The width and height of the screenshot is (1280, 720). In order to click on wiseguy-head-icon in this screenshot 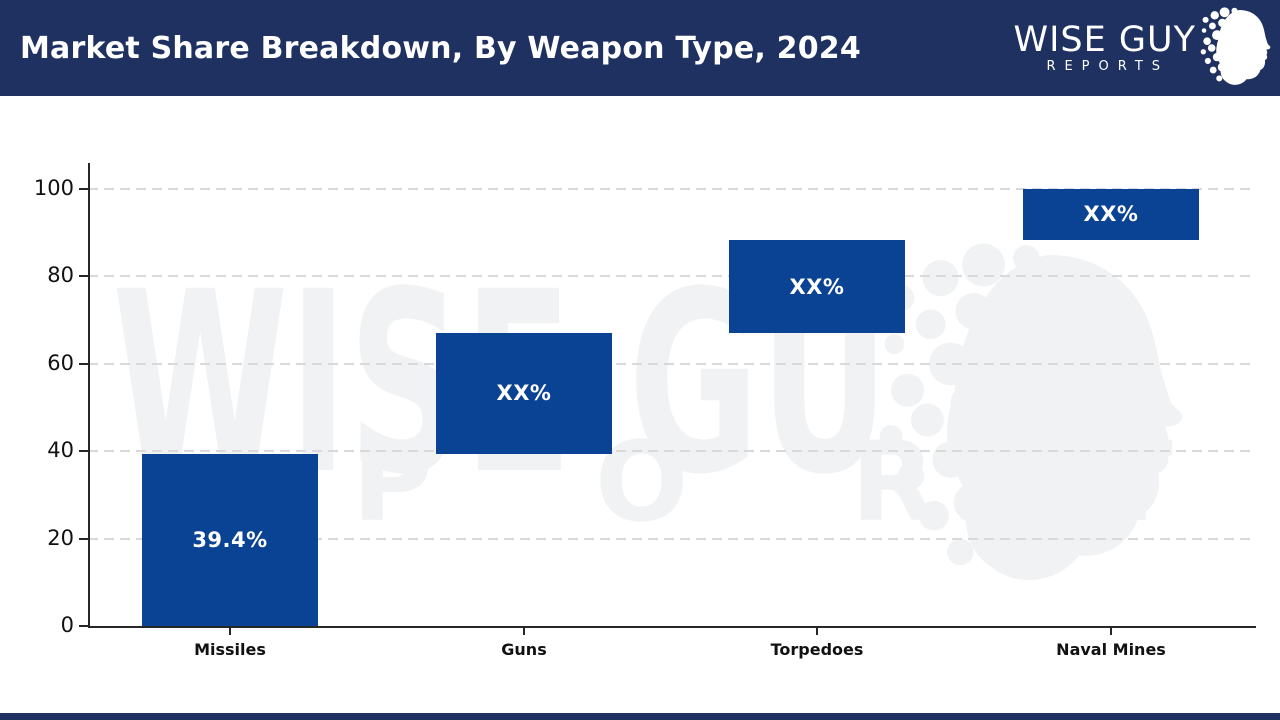, I will do `click(1236, 48)`.